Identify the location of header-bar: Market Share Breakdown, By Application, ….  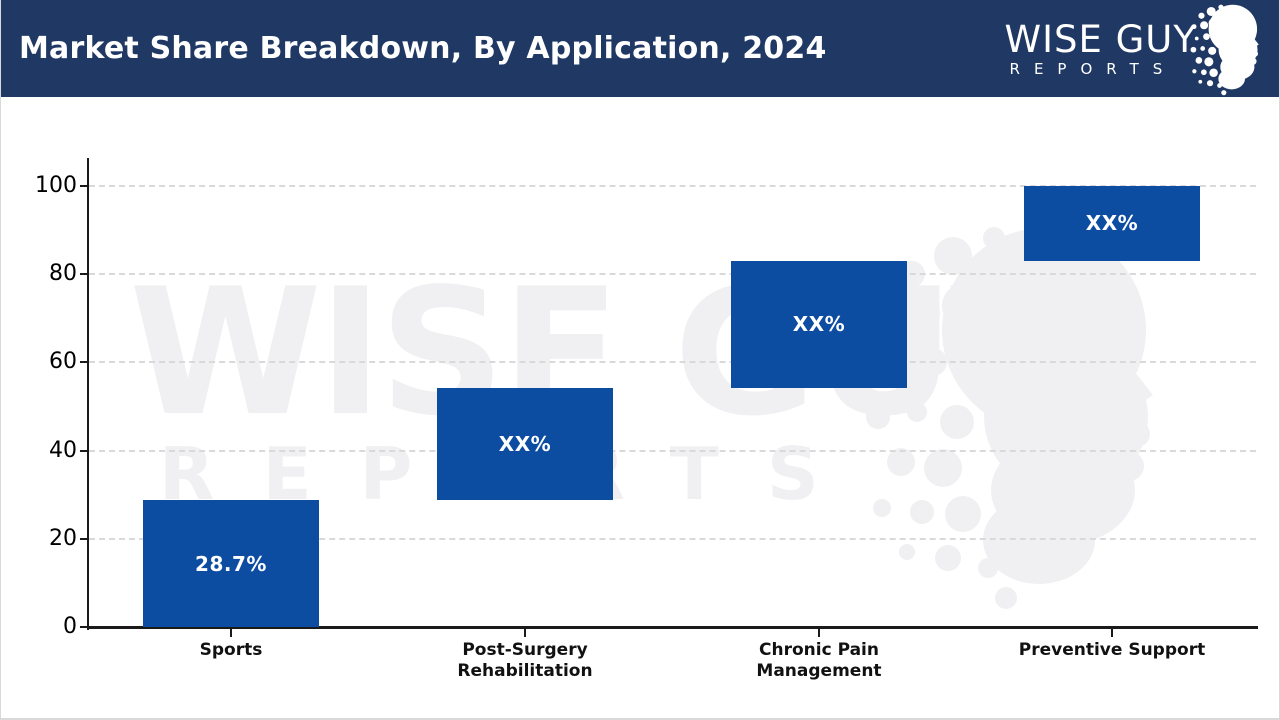
(640, 48).